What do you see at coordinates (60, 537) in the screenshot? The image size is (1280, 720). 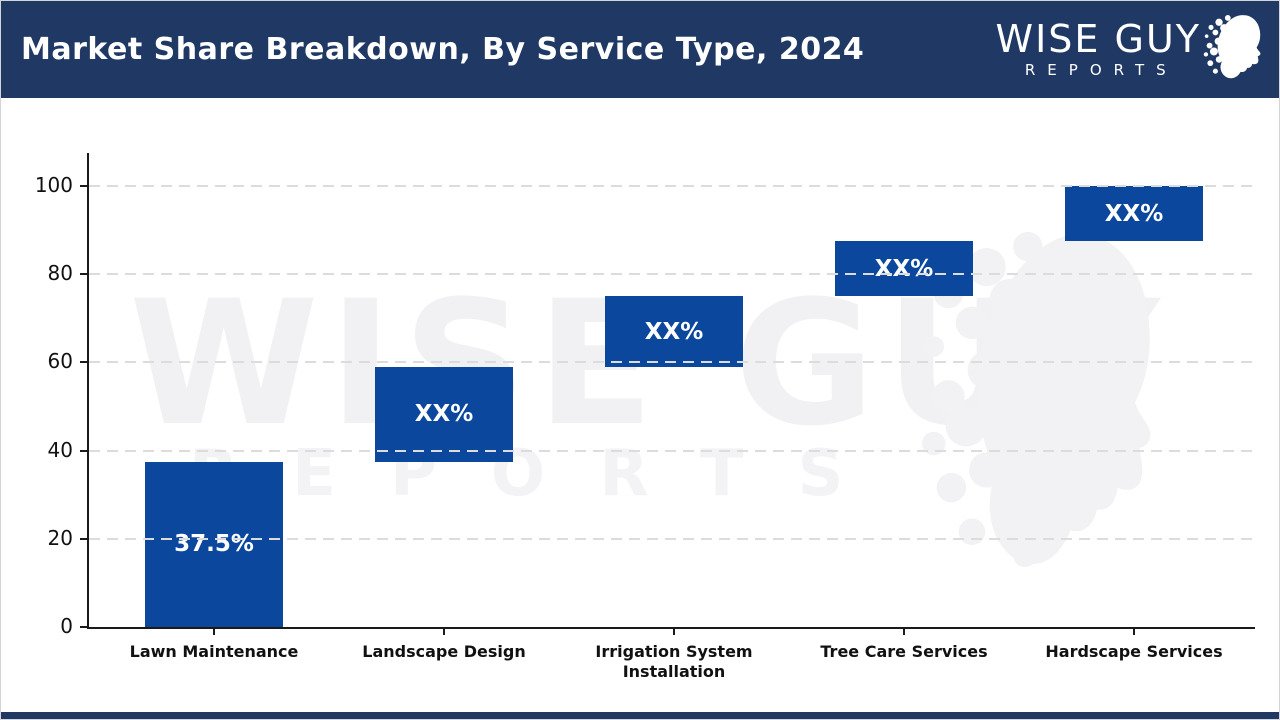 I see `y-tick-label-20: 20` at bounding box center [60, 537].